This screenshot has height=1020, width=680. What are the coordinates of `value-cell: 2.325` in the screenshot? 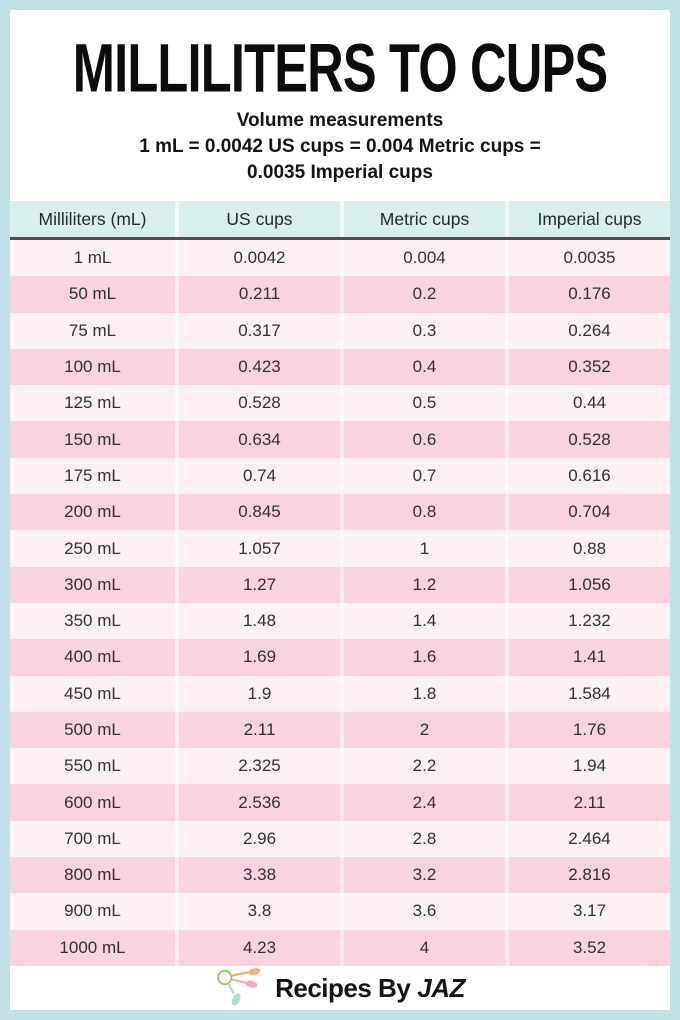 It's located at (257, 766).